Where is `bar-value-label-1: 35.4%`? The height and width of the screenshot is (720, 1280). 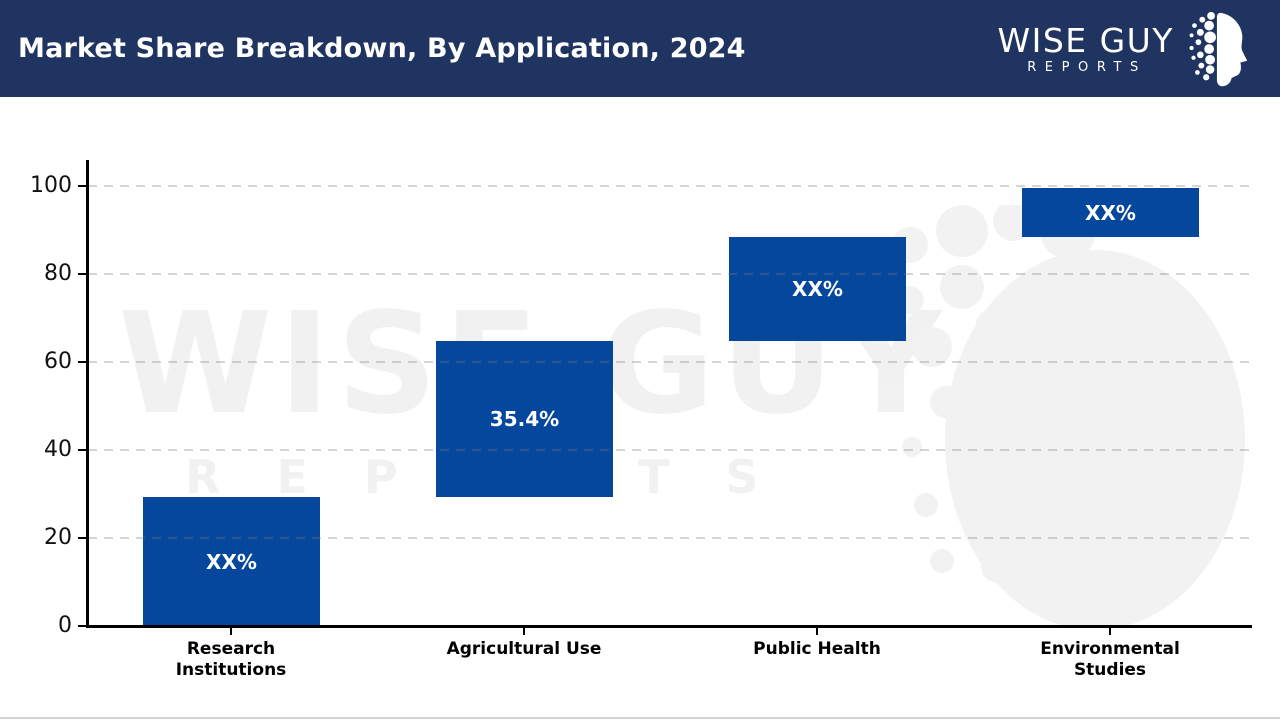 bar-value-label-1: 35.4% is located at coordinates (524, 419).